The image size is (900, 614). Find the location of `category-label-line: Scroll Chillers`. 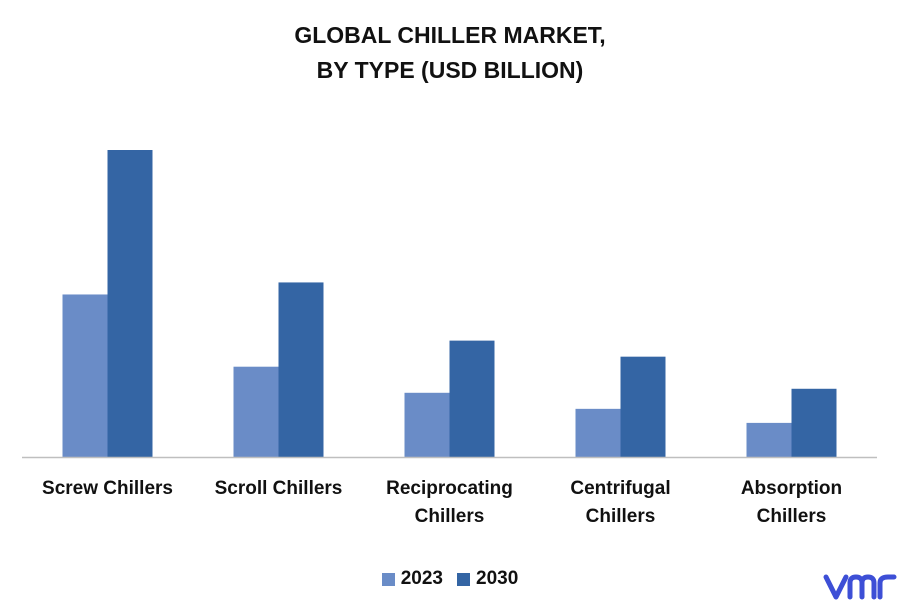

category-label-line: Scroll Chillers is located at coordinates (278, 488).